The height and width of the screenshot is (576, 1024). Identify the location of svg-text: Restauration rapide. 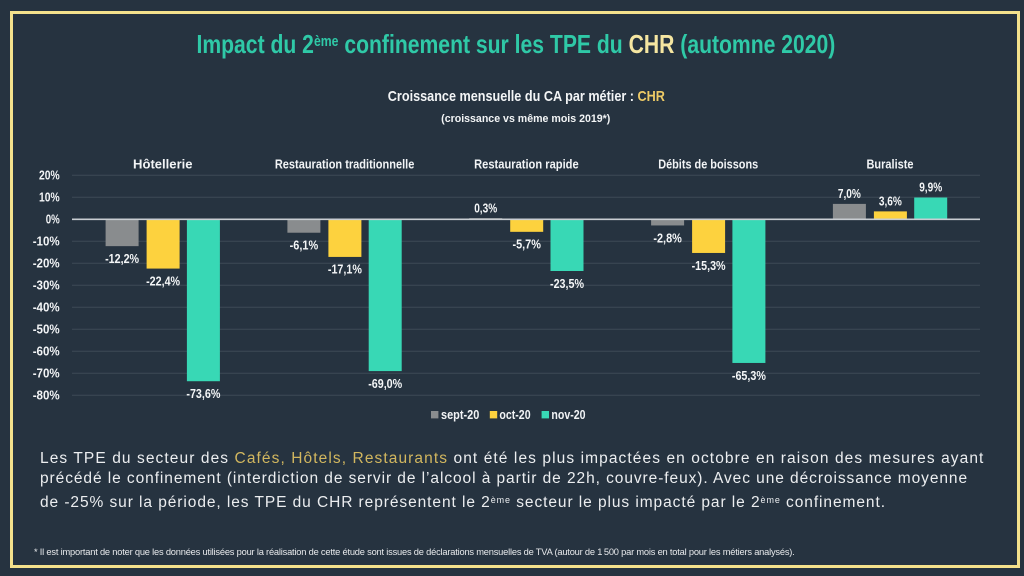
(526, 165).